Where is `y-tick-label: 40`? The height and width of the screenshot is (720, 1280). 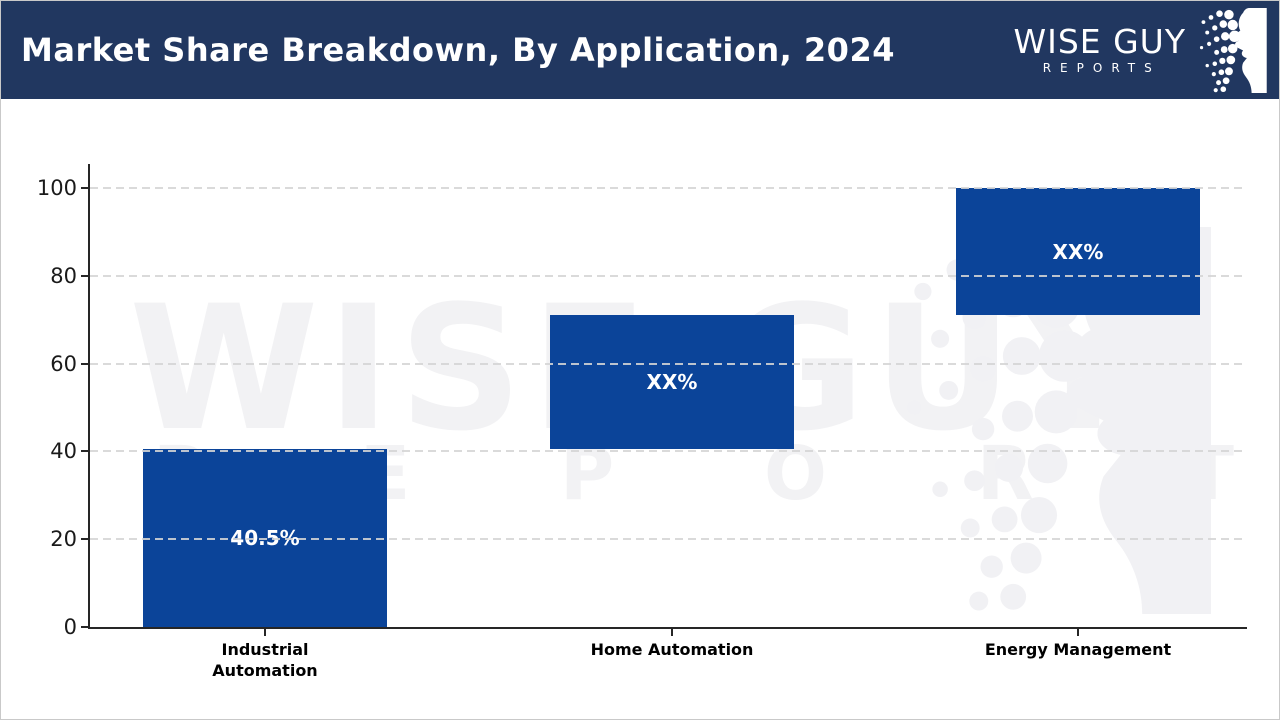
y-tick-label: 40 is located at coordinates (63, 451).